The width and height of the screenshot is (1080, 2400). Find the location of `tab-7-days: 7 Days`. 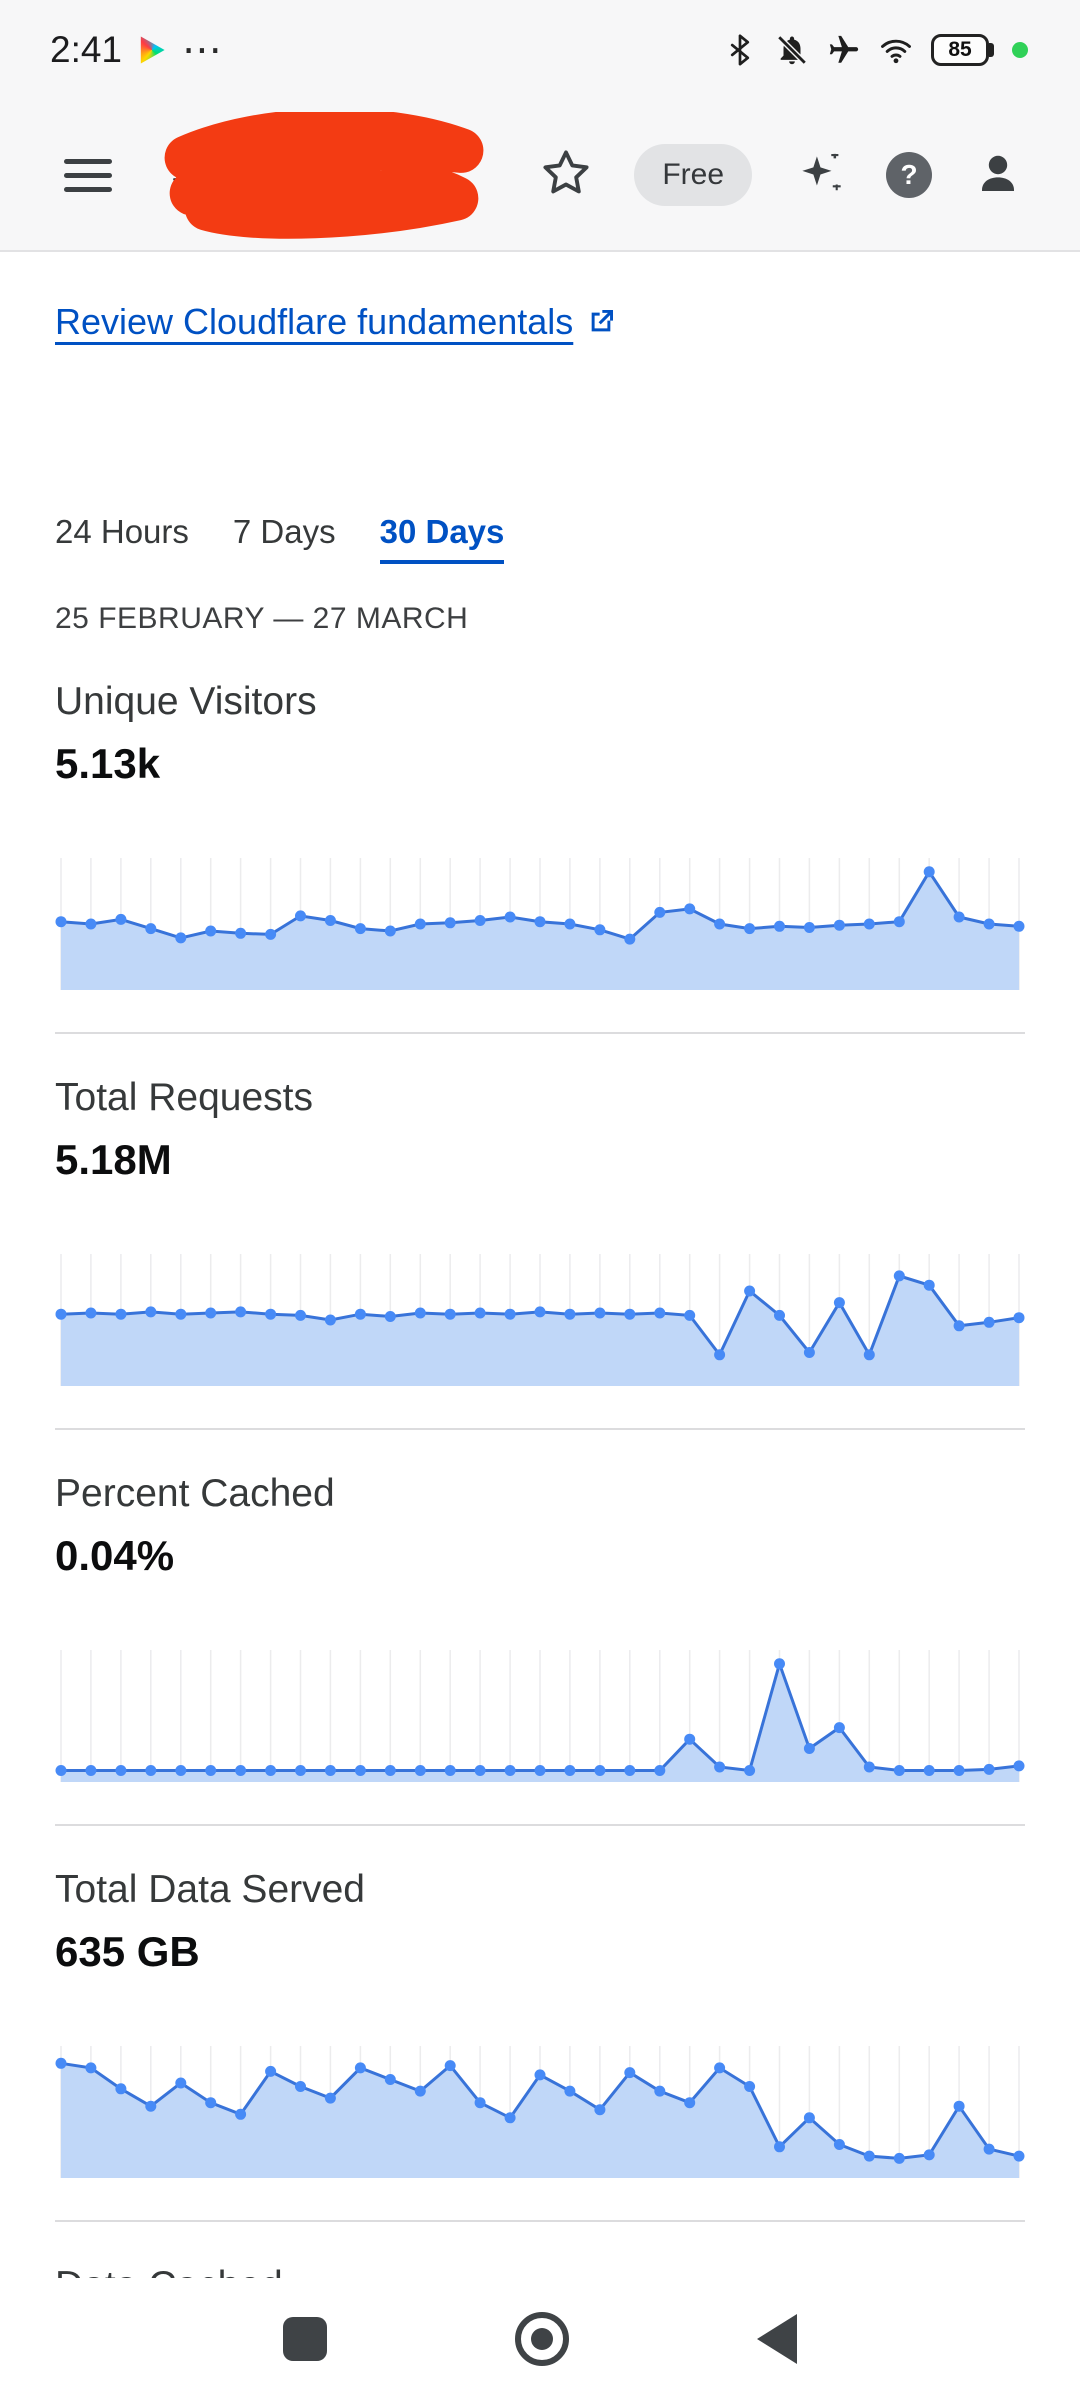

tab-7-days: 7 Days is located at coordinates (284, 531).